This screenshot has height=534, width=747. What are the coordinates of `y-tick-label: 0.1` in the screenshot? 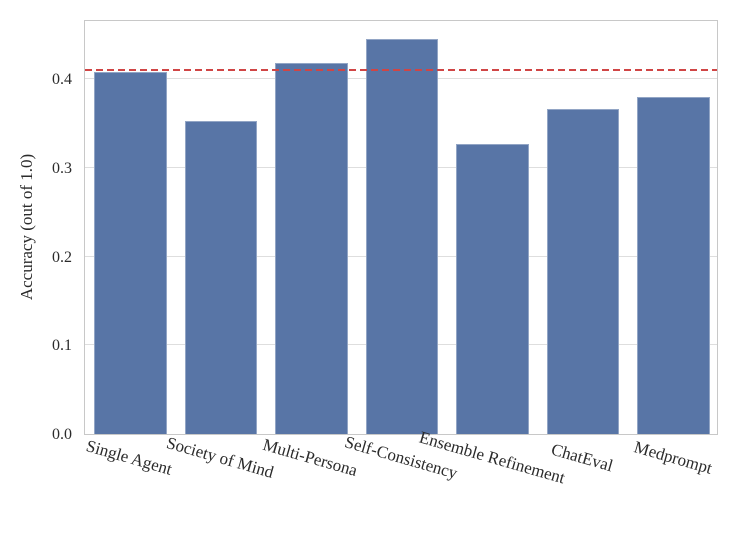 It's located at (62, 346).